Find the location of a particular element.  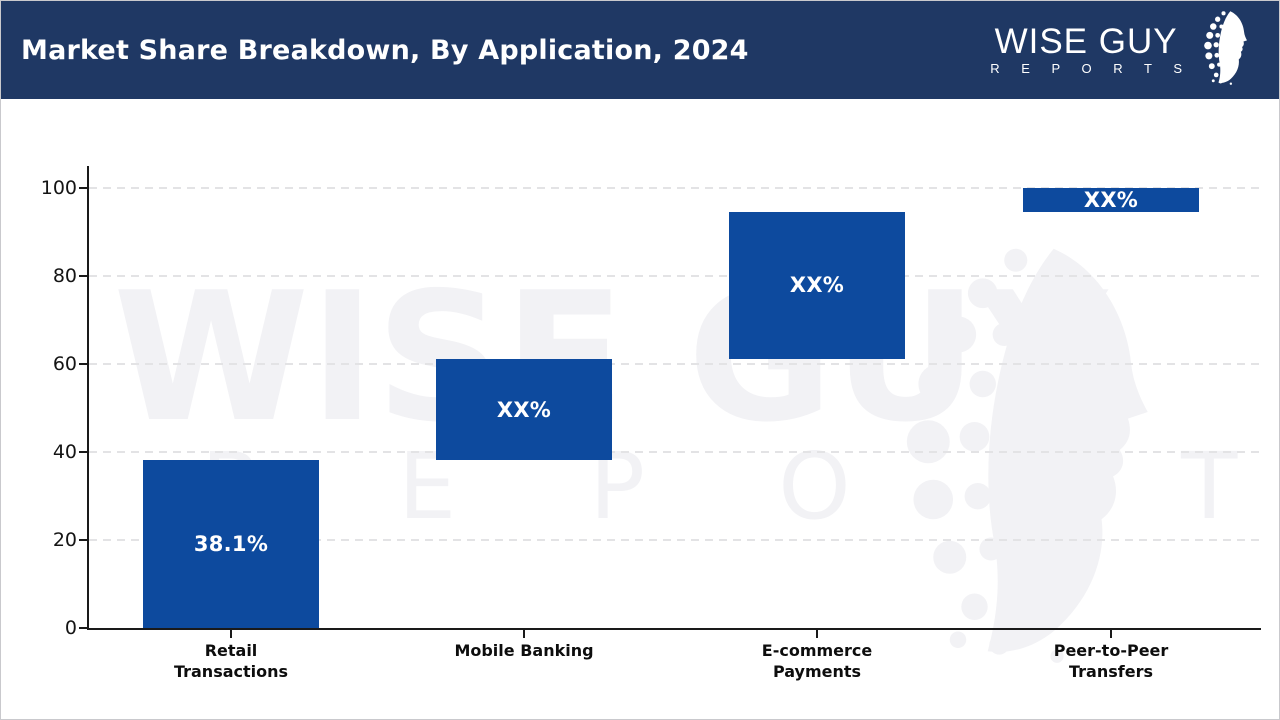

x-category-label: Mobile Banking is located at coordinates (524, 650).